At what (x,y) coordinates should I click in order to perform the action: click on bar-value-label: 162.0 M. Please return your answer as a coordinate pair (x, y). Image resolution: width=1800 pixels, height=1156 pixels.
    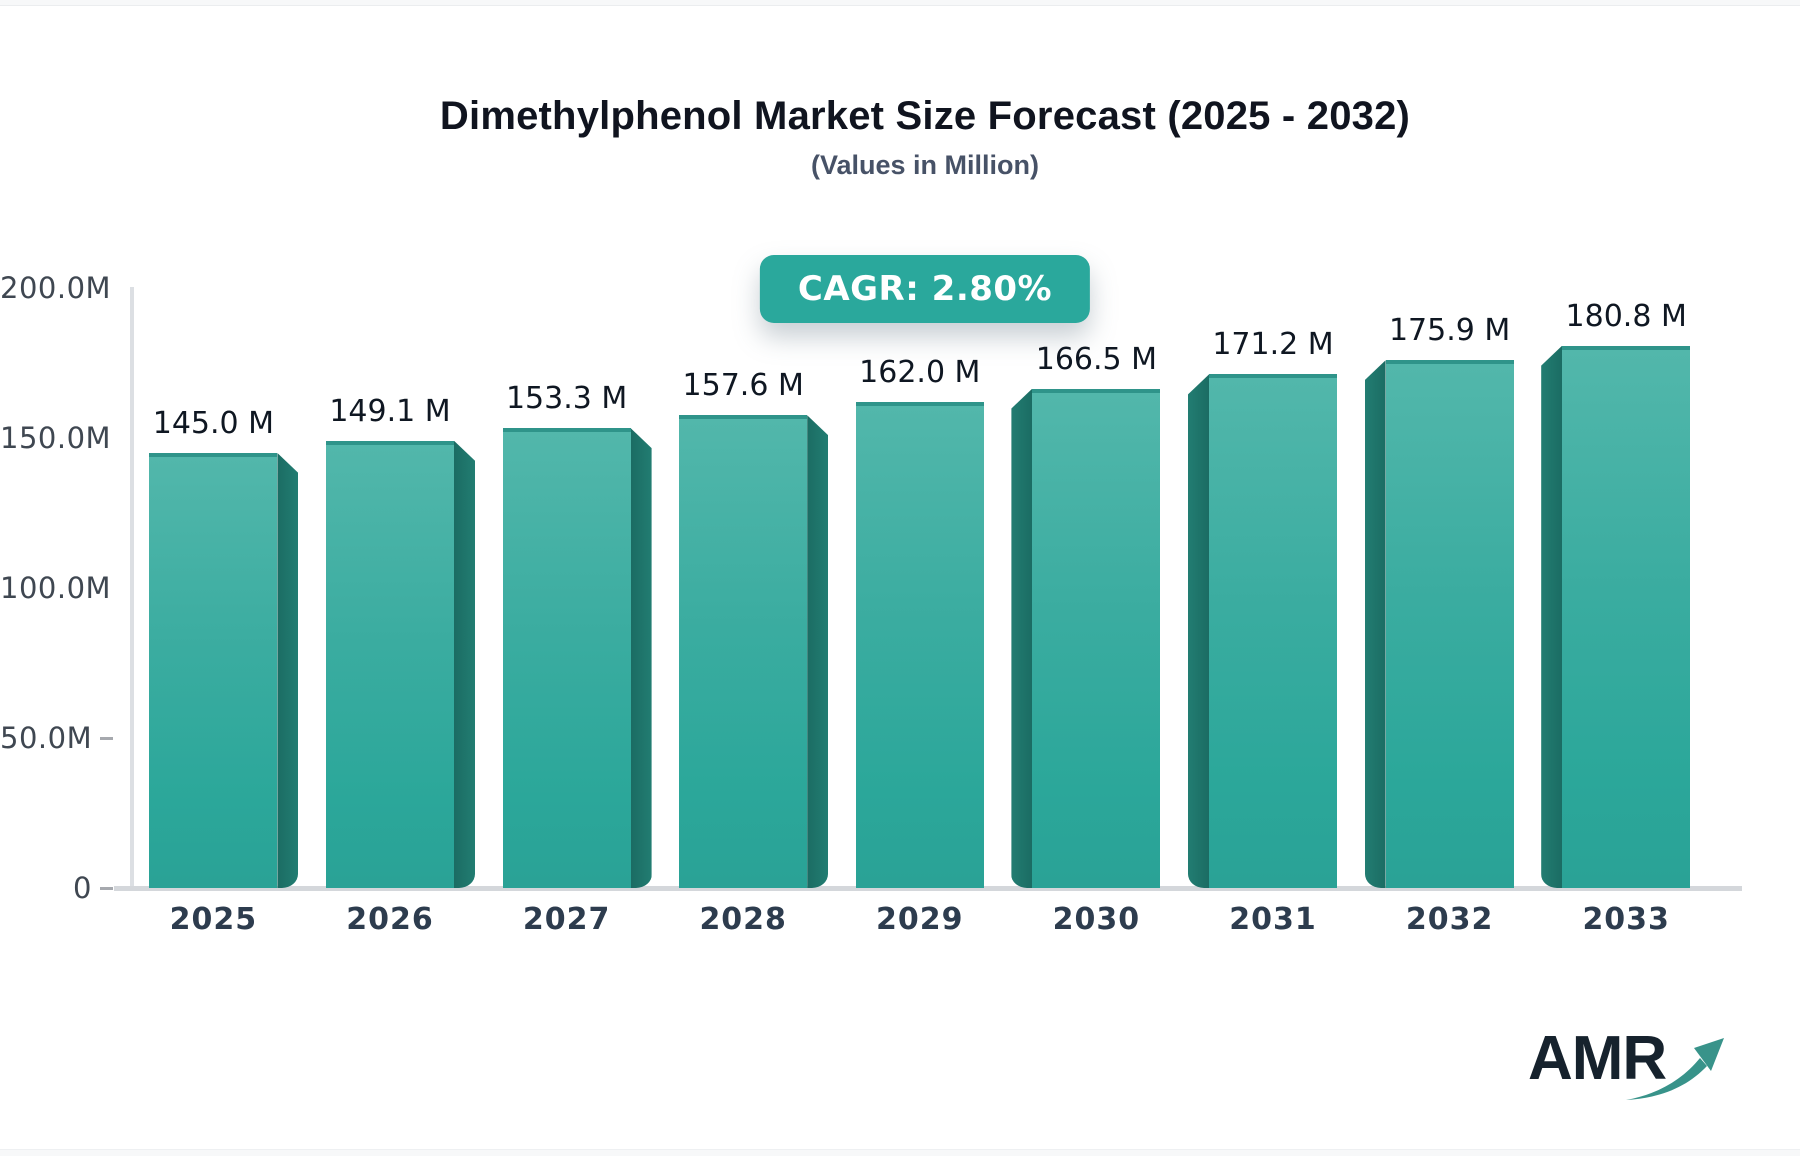
    Looking at the image, I should click on (920, 372).